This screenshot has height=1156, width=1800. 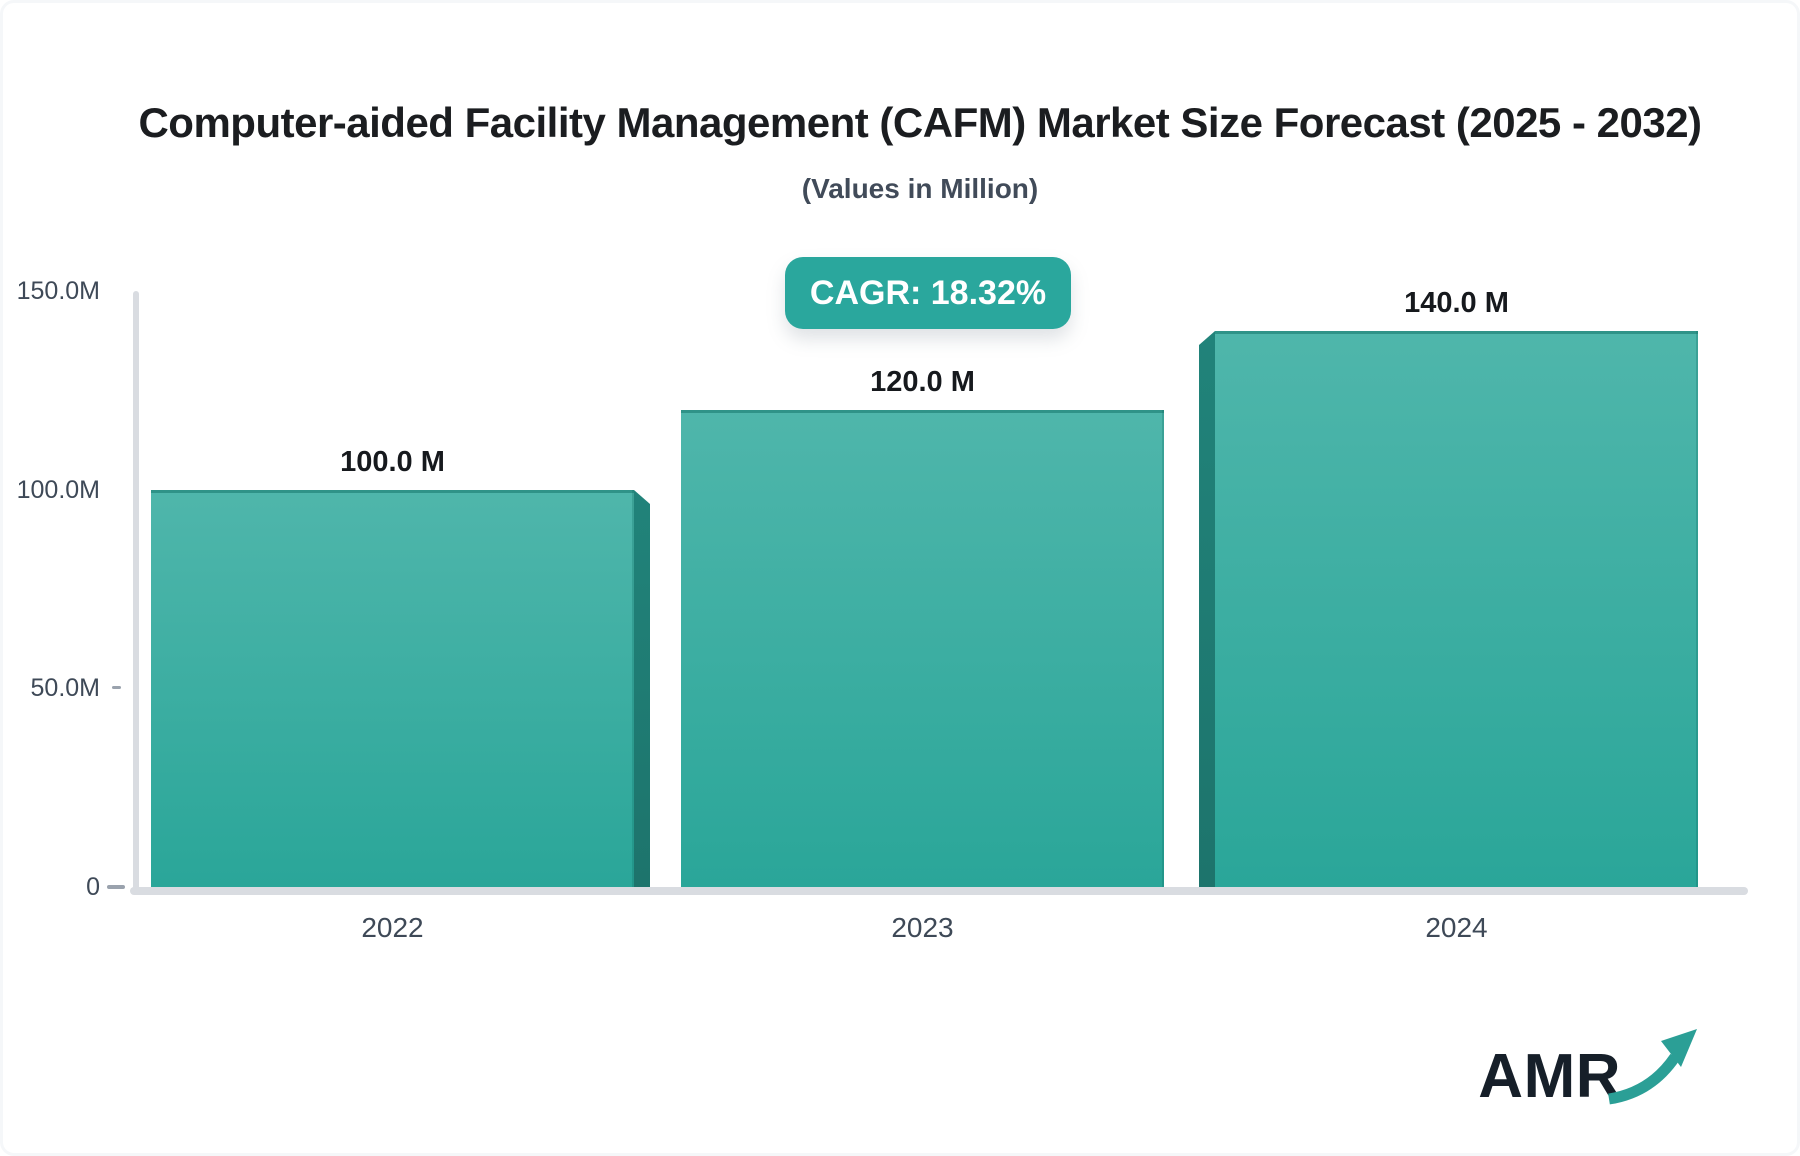 I want to click on x-axis-label-2023: 2023, so click(x=922, y=927).